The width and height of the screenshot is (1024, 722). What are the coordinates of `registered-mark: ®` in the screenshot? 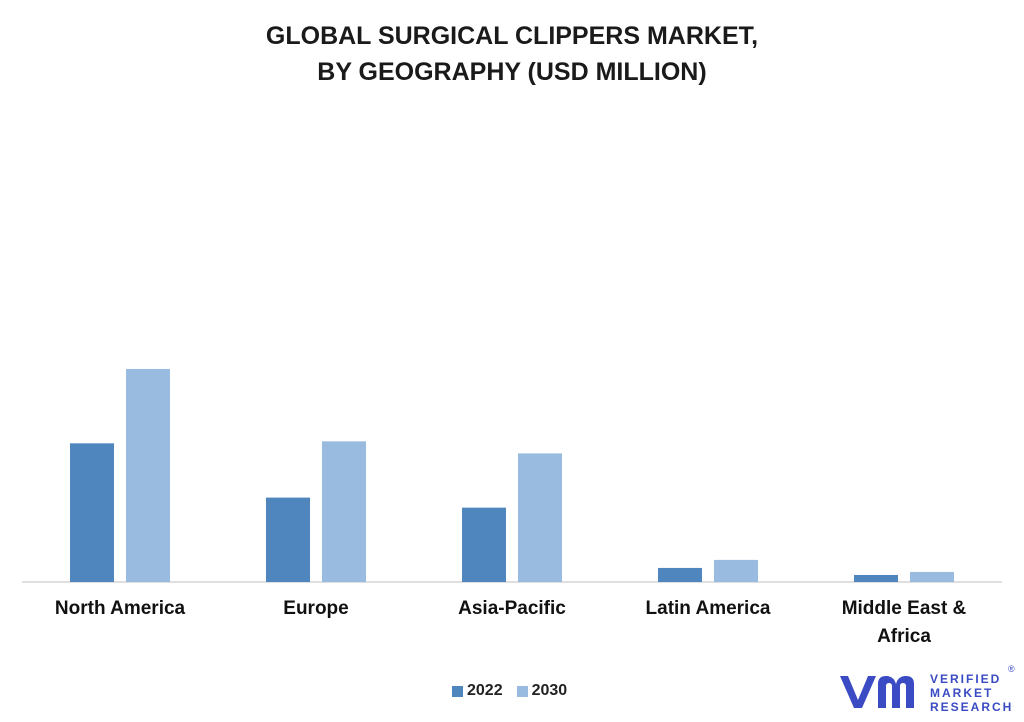 It's located at (1011, 669).